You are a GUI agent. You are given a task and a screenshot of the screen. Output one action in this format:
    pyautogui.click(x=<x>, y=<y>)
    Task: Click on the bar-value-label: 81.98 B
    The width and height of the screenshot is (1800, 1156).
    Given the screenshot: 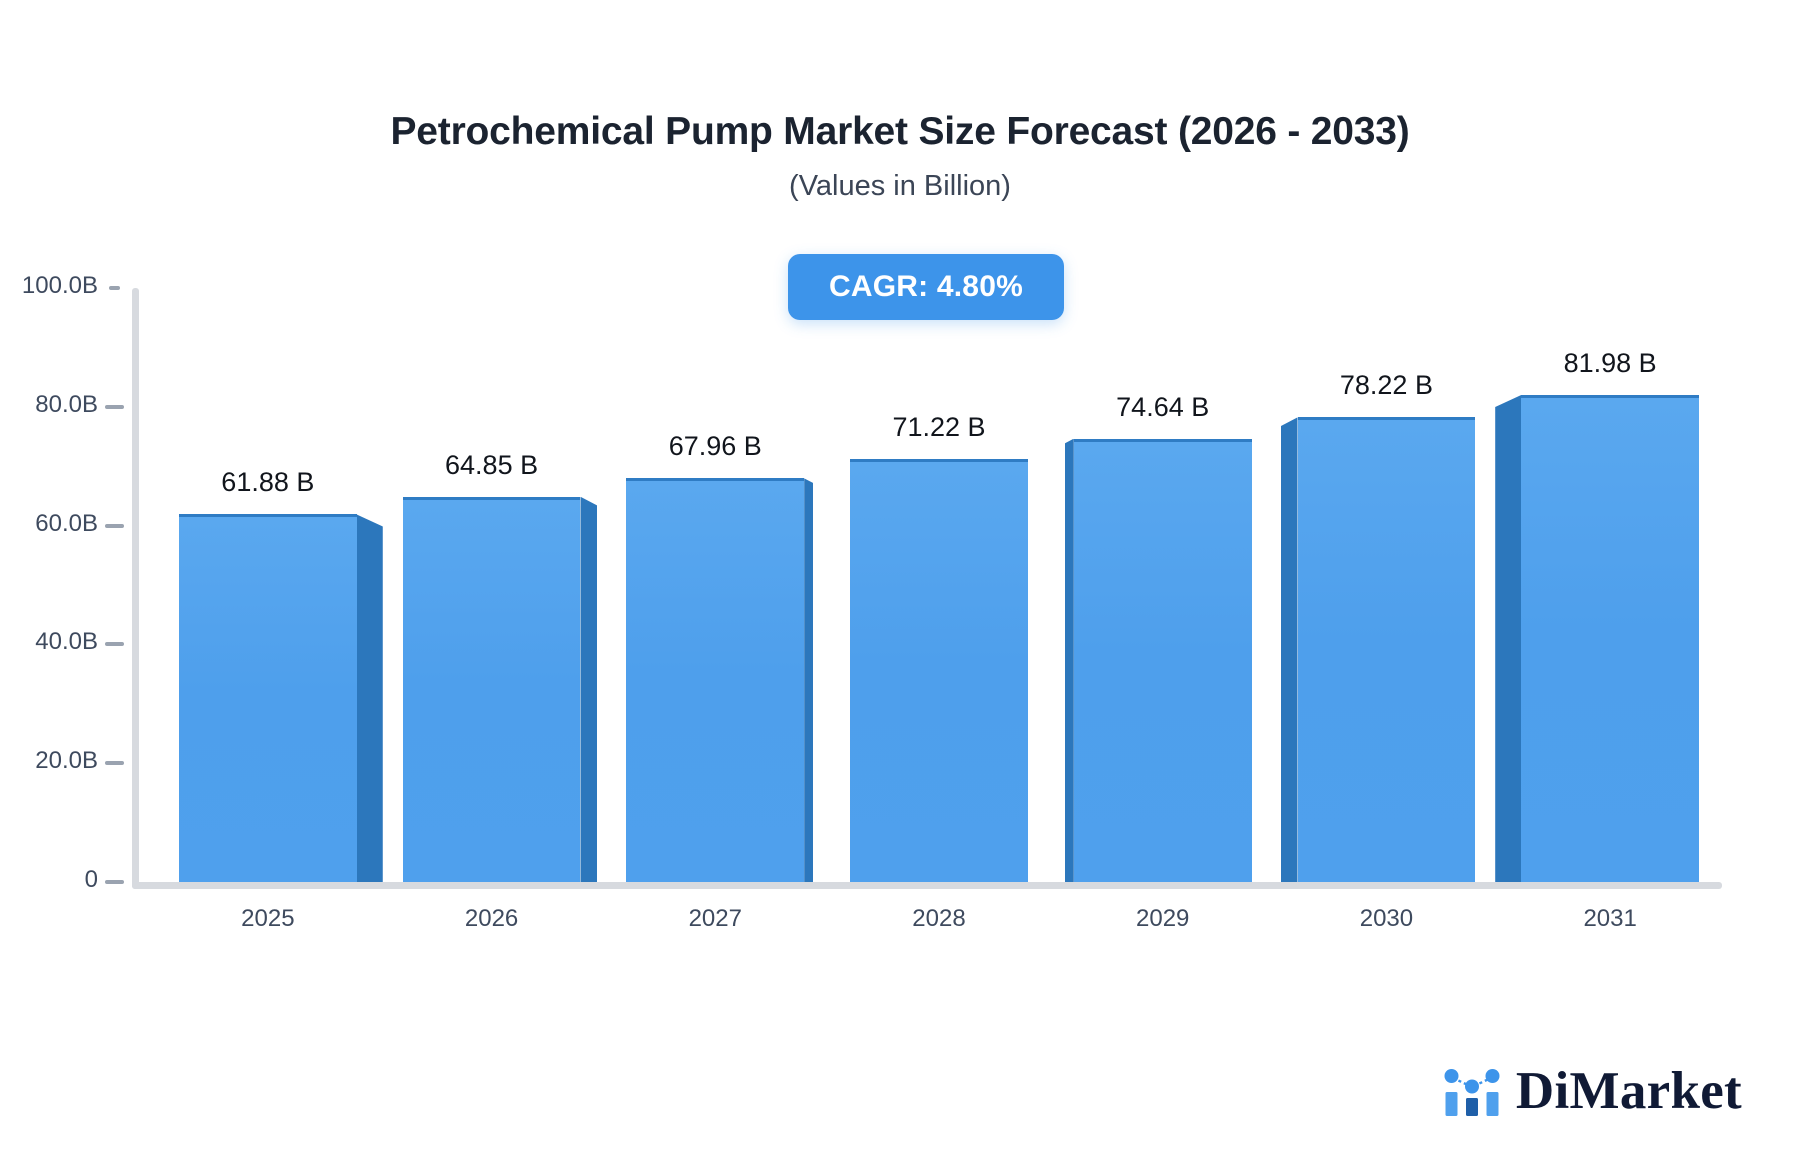 What is the action you would take?
    pyautogui.click(x=1610, y=363)
    